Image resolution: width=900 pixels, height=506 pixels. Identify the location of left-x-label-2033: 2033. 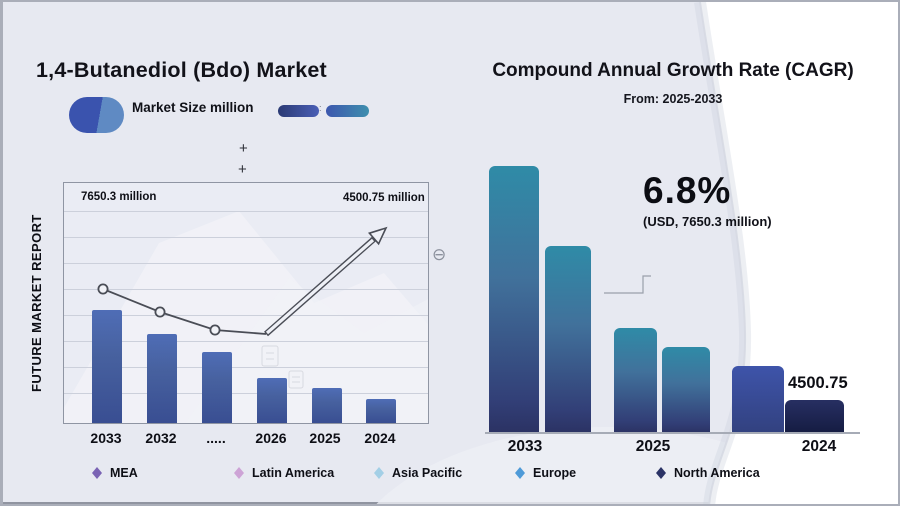
(106, 438).